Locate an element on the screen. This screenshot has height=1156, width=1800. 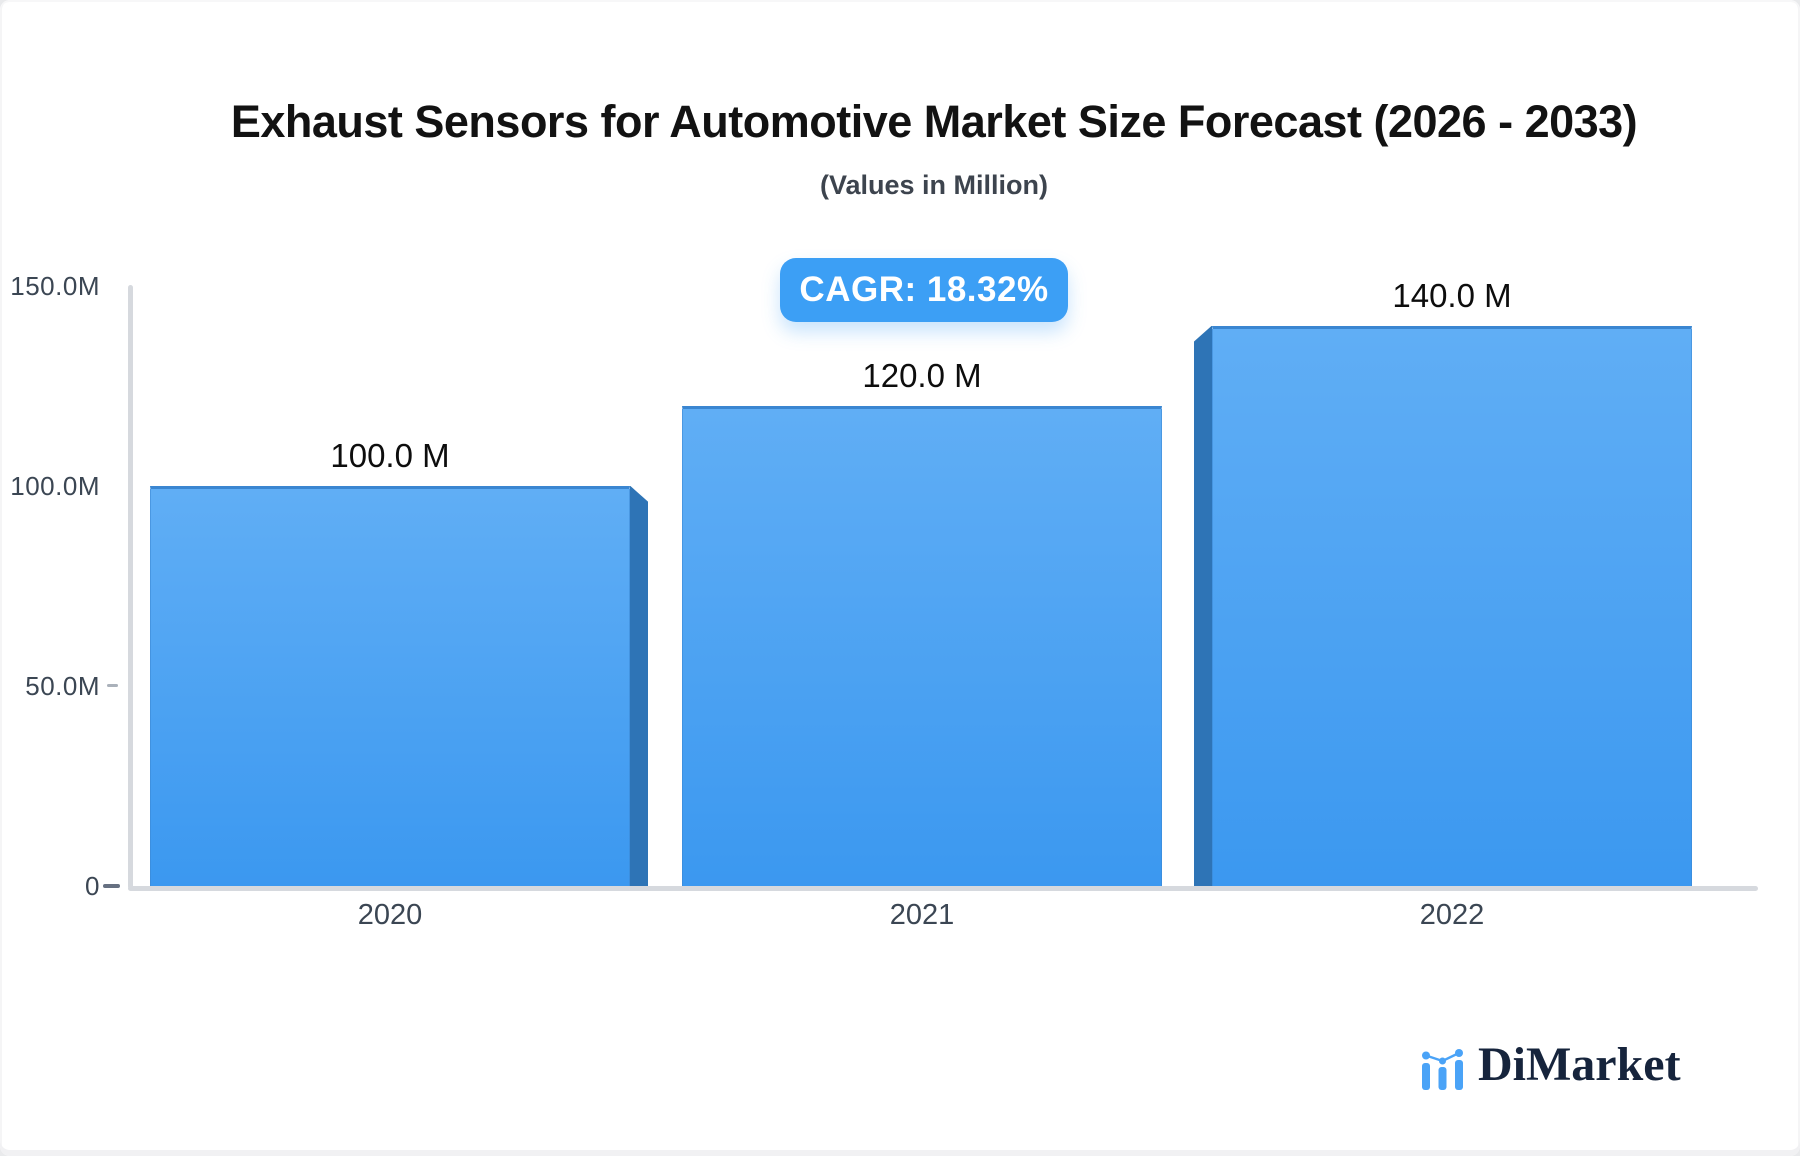
bar-value-label: 120.0 M is located at coordinates (922, 375).